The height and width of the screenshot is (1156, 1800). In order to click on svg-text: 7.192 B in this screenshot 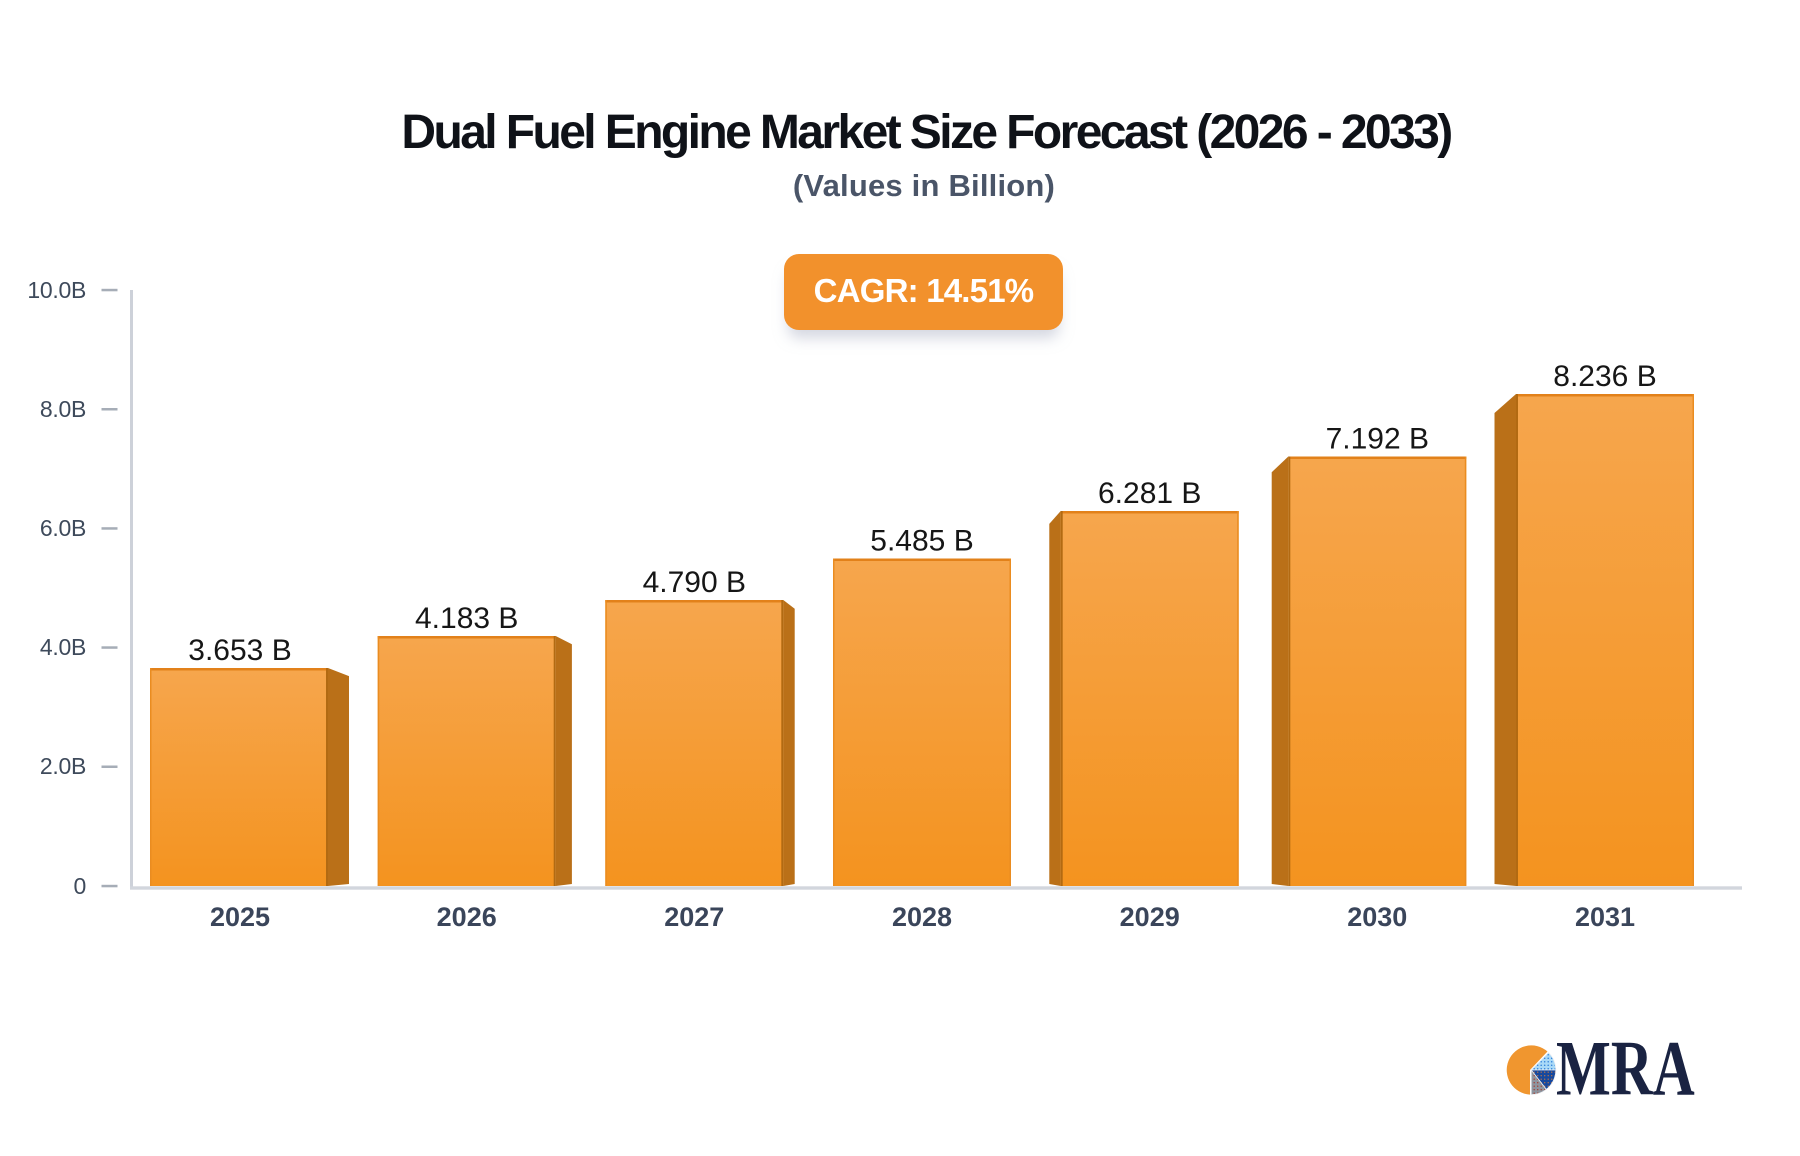, I will do `click(1377, 439)`.